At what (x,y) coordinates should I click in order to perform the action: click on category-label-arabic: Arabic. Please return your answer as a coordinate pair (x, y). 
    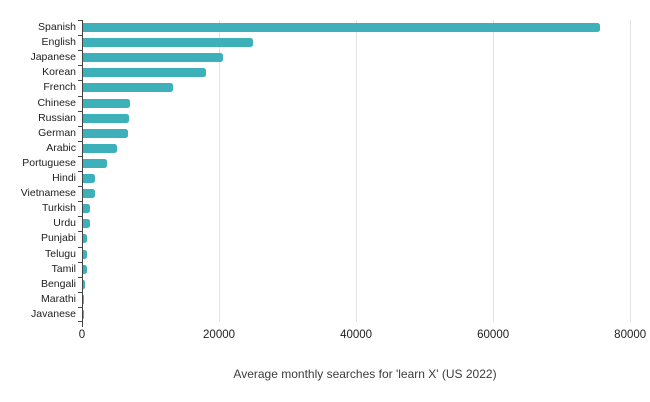
    Looking at the image, I should click on (61, 147).